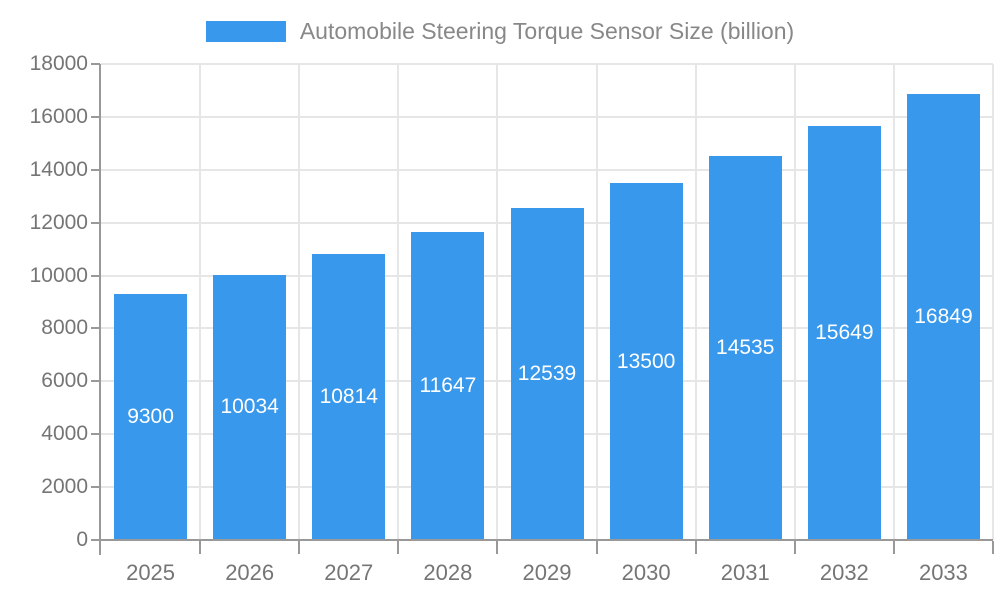 This screenshot has height=600, width=1000. Describe the element at coordinates (943, 572) in the screenshot. I see `x-axis-tick-label: 2033` at that location.